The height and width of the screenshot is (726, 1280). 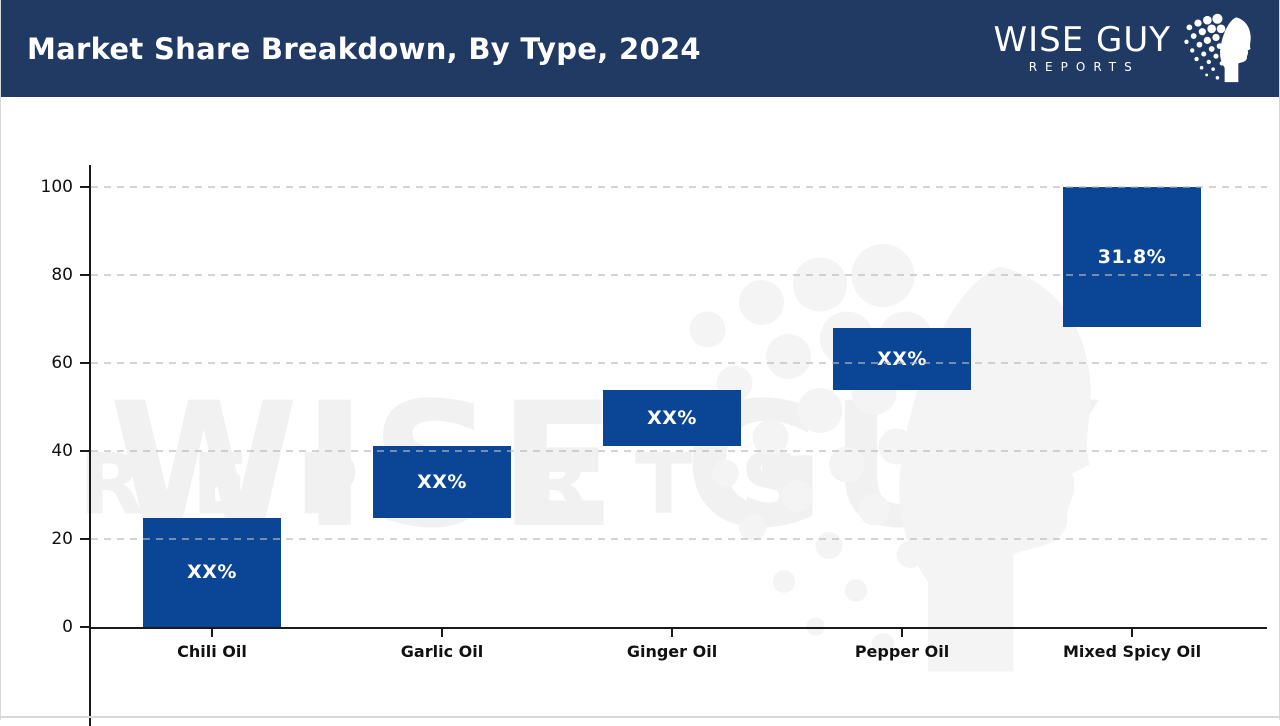 I want to click on logo-subtitle: REPORTS, so click(x=1084, y=67).